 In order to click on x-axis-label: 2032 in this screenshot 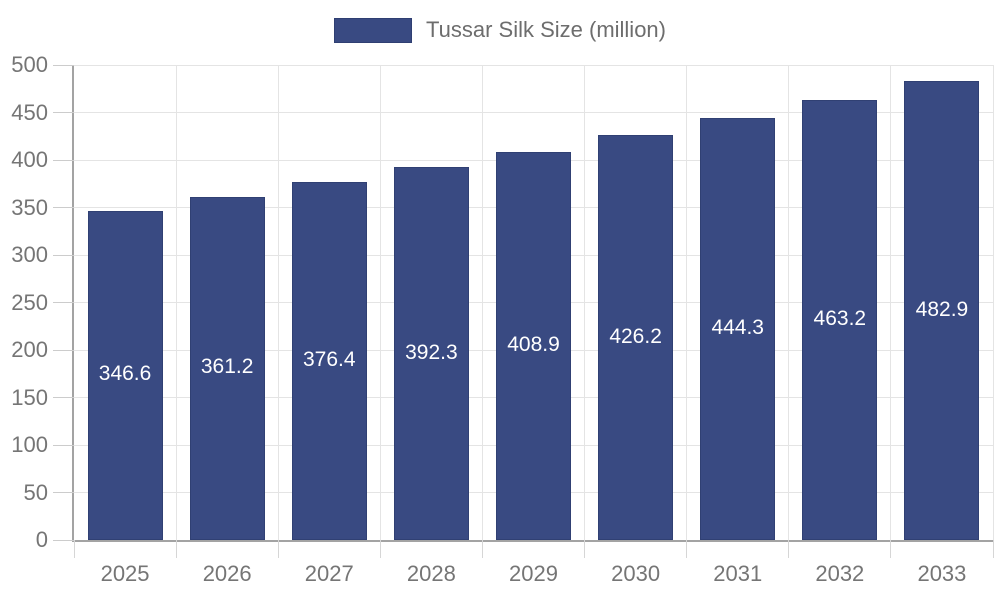, I will do `click(840, 573)`.